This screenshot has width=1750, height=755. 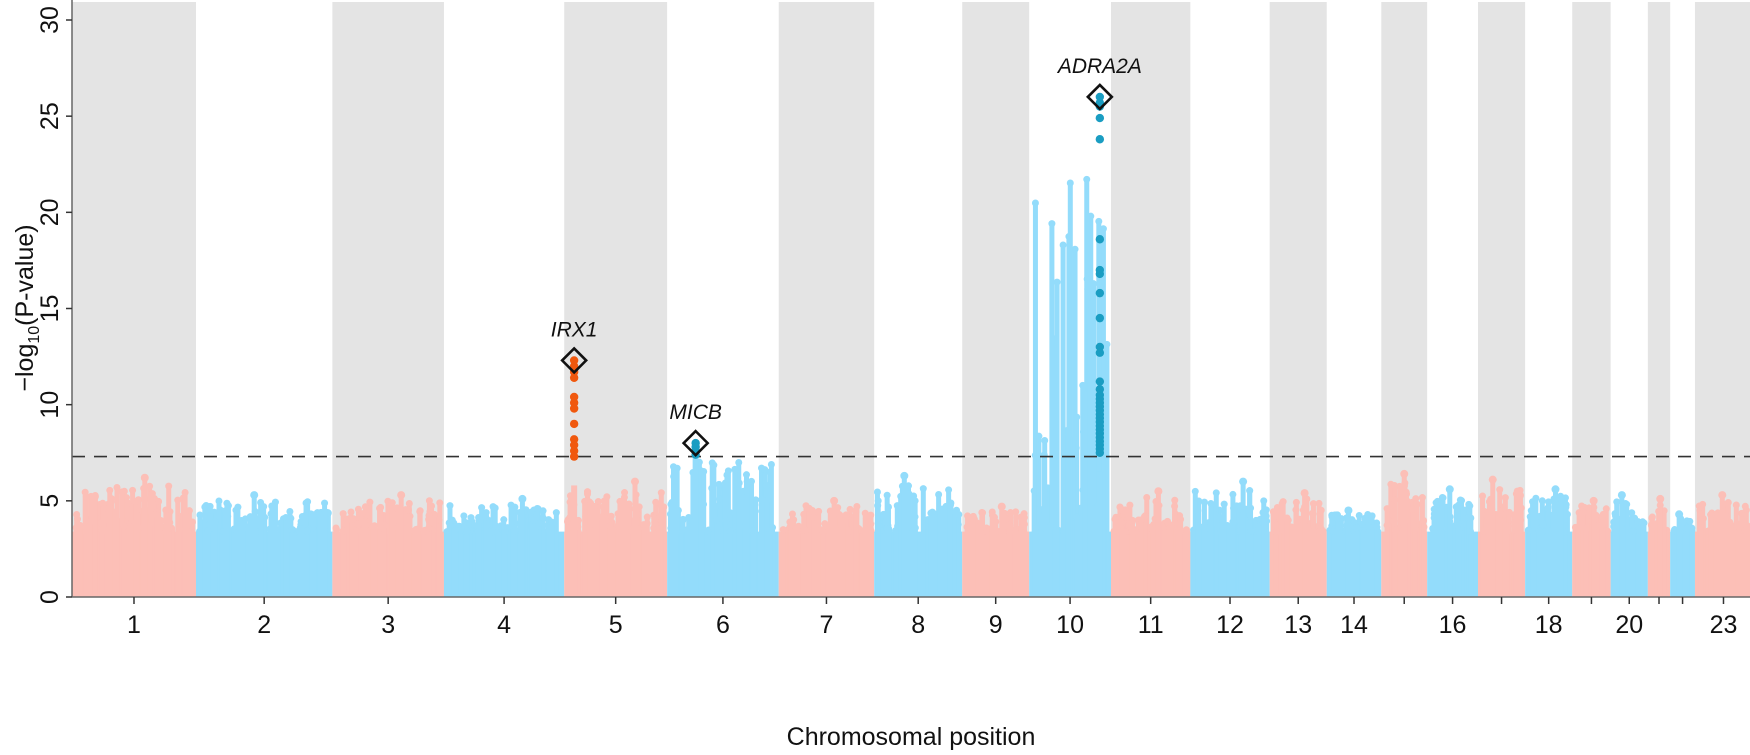 What do you see at coordinates (264, 625) in the screenshot?
I see `x-tick-label: 2` at bounding box center [264, 625].